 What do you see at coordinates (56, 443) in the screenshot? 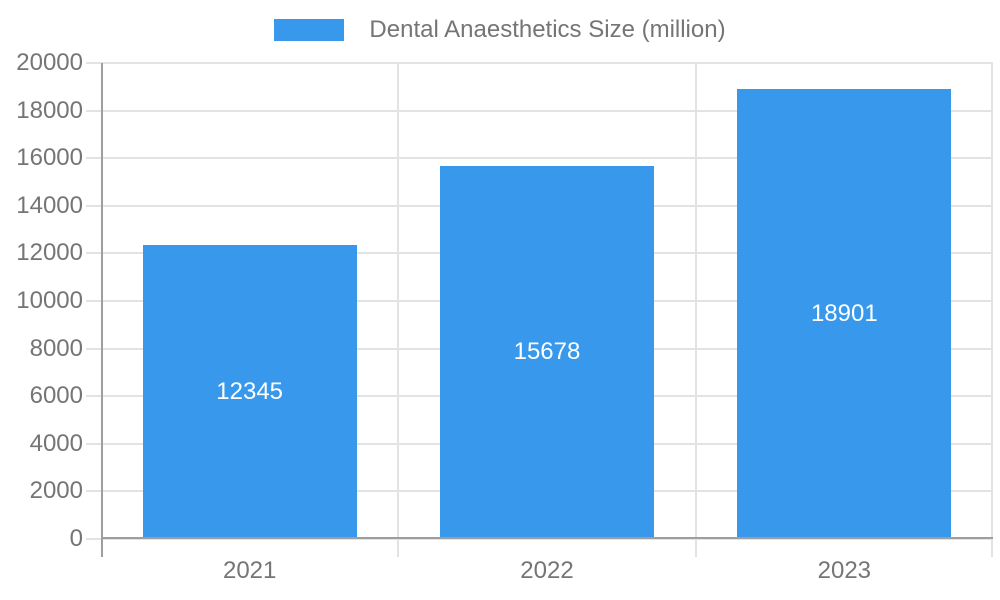
I see `y-tick-label: 4000` at bounding box center [56, 443].